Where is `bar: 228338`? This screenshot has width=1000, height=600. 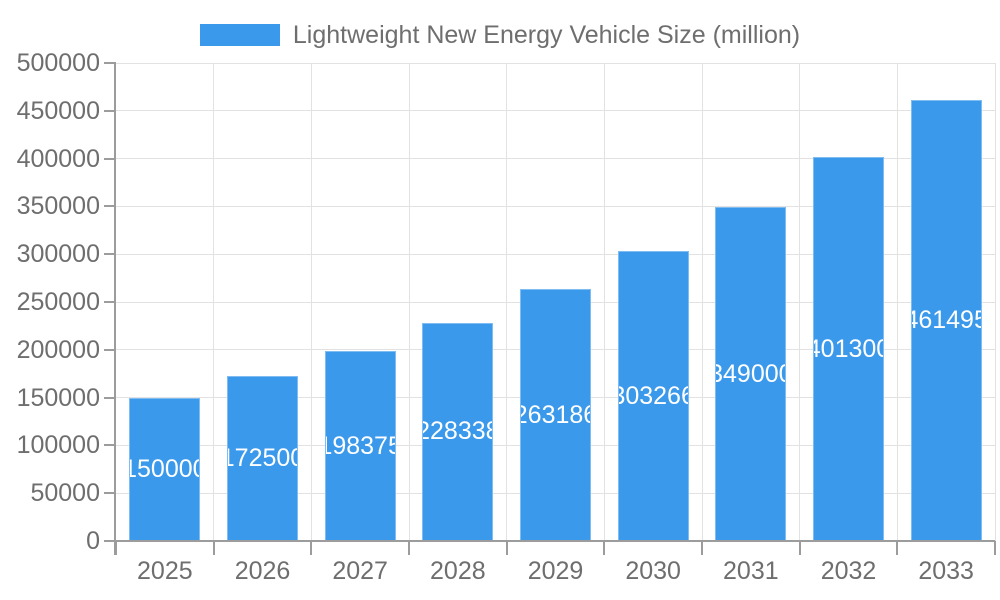 bar: 228338 is located at coordinates (458, 431).